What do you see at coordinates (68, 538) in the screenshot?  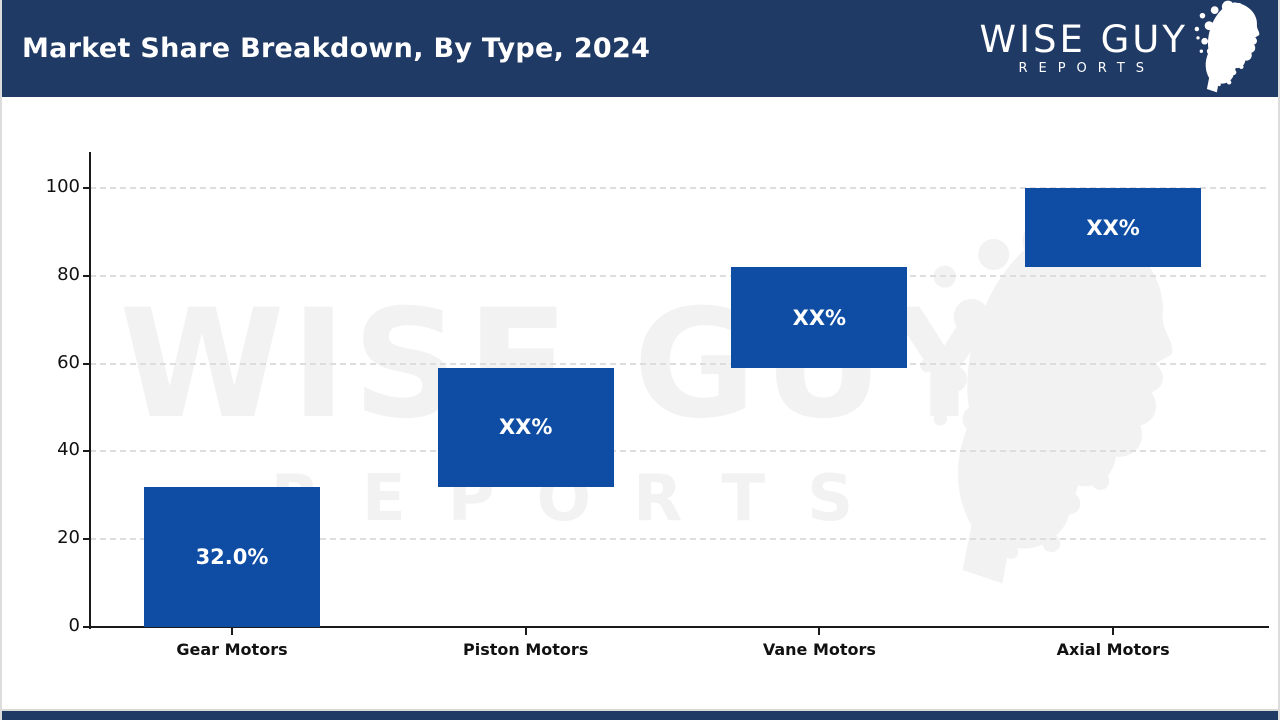 I see `y-tick-label: 20` at bounding box center [68, 538].